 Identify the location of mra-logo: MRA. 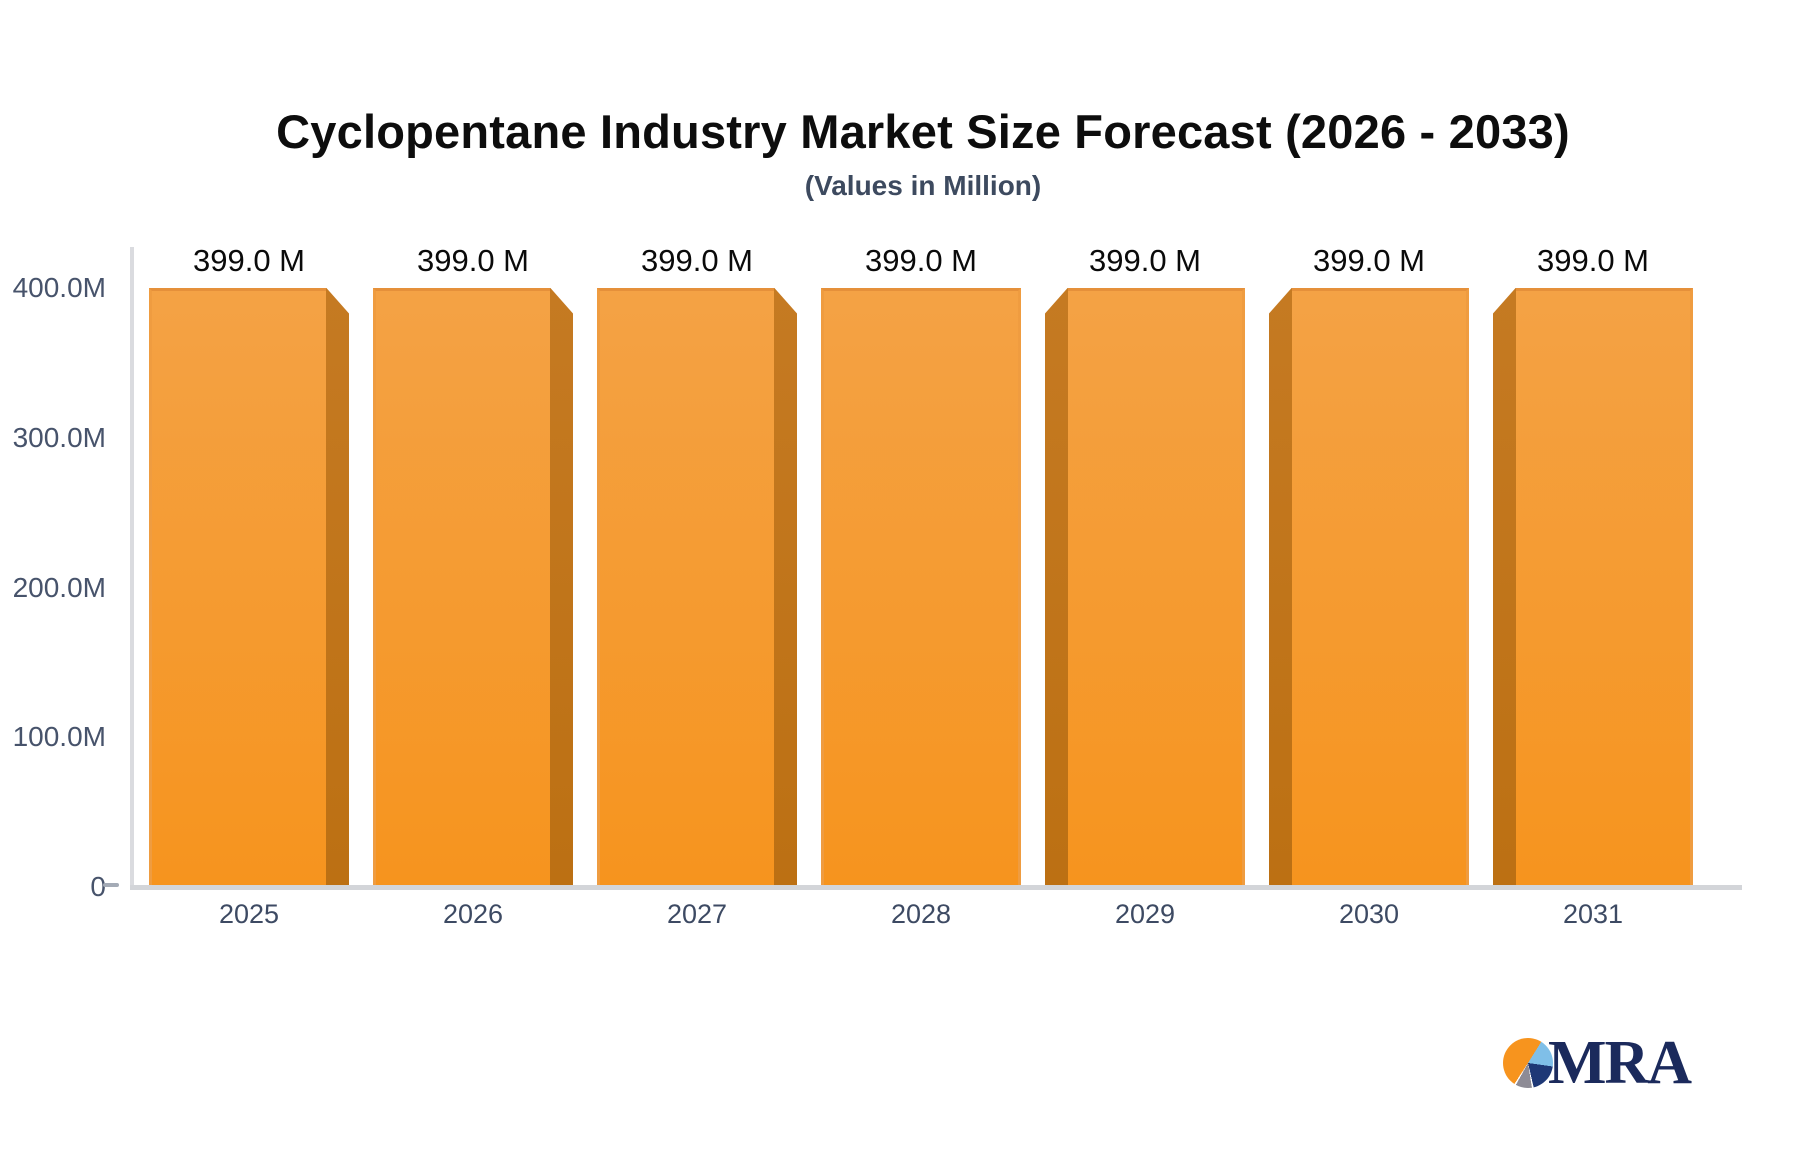
(1597, 1063).